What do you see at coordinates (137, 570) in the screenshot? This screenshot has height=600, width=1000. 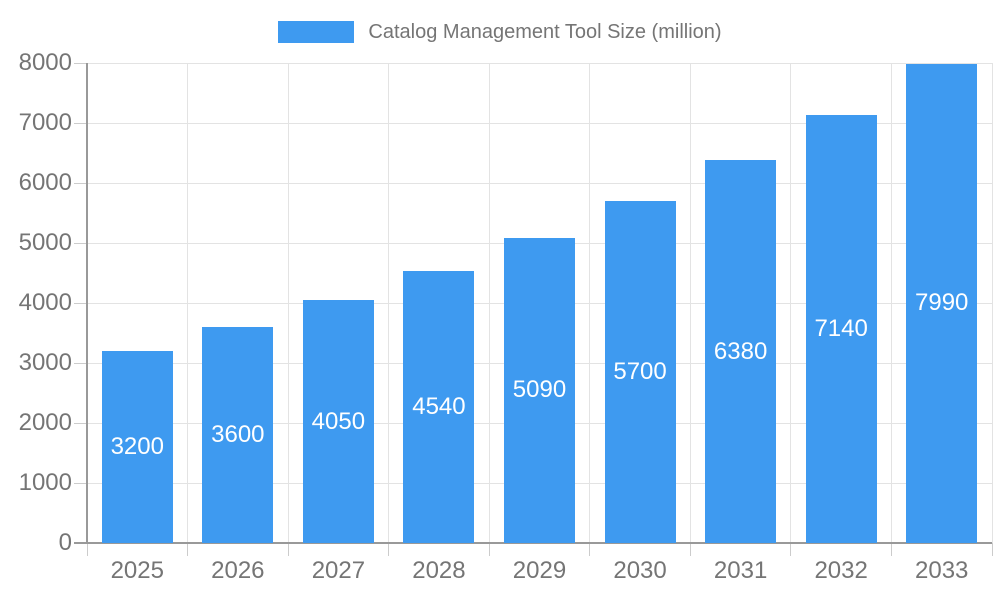 I see `x-axis-label: 2025` at bounding box center [137, 570].